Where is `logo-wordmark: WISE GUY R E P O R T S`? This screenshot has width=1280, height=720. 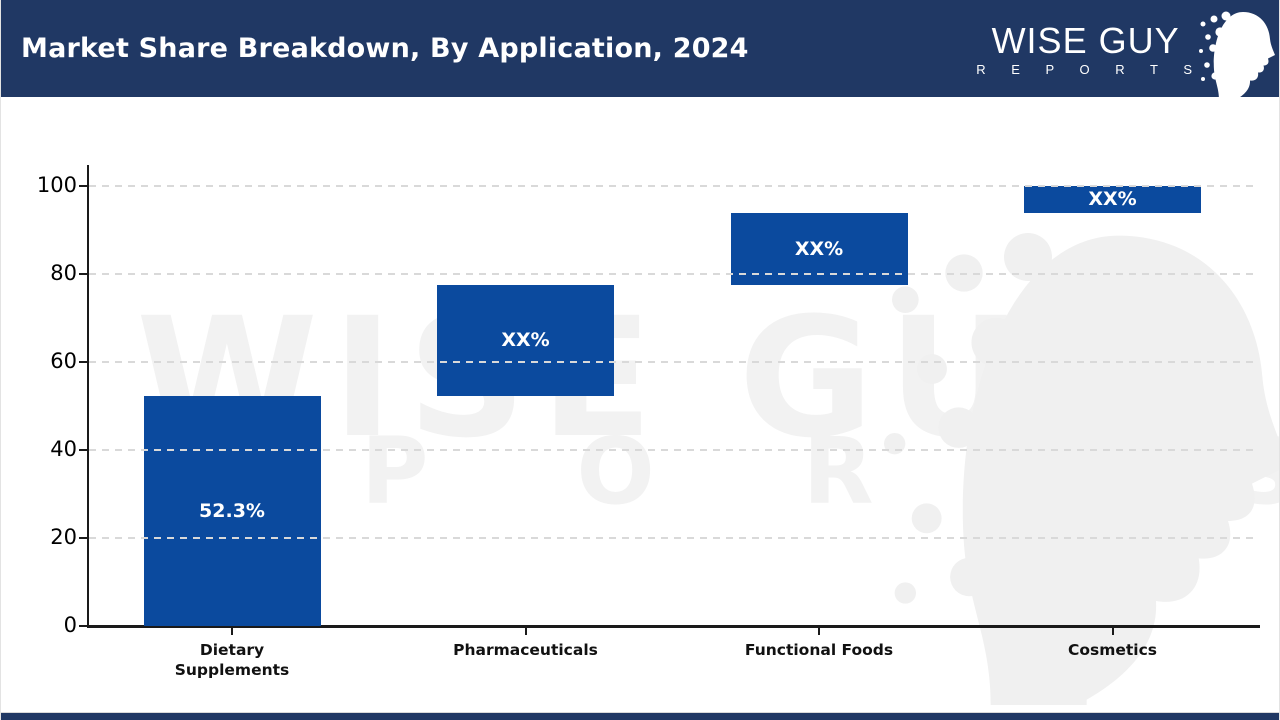
logo-wordmark: WISE GUY R E P O R T S is located at coordinates (1085, 49).